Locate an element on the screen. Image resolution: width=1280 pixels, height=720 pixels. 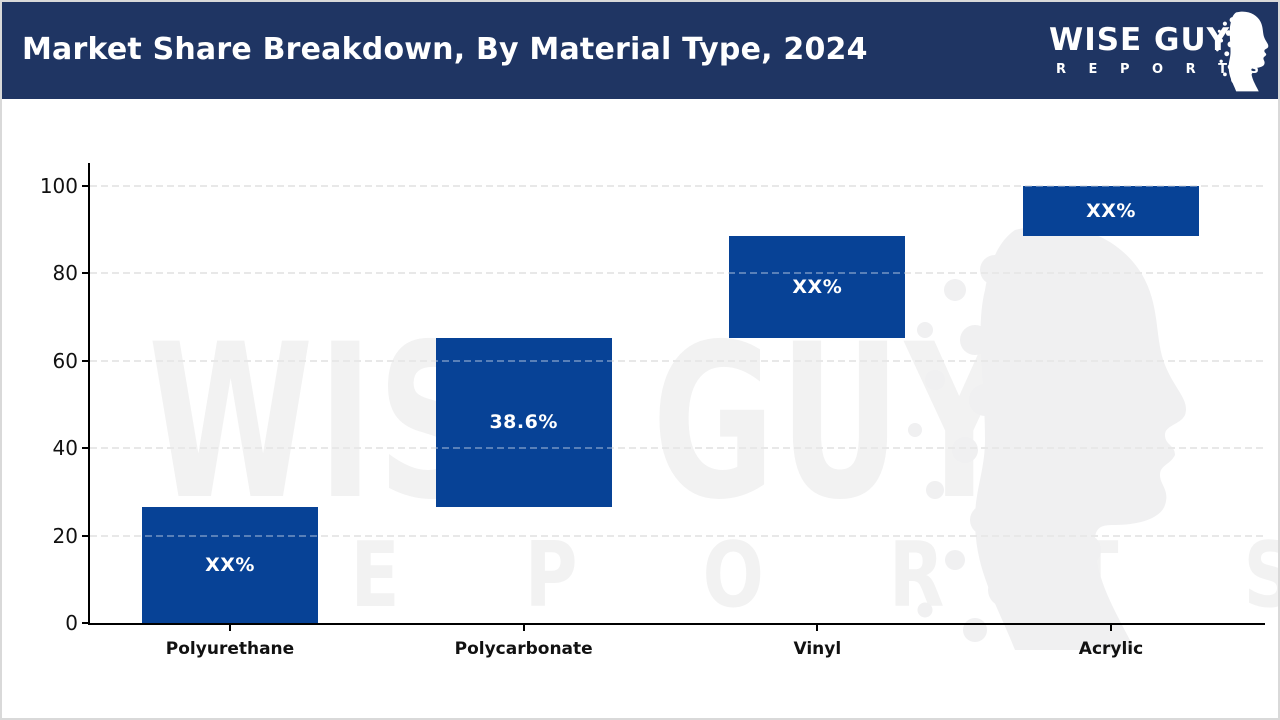
gridline-y20 is located at coordinates (677, 535).